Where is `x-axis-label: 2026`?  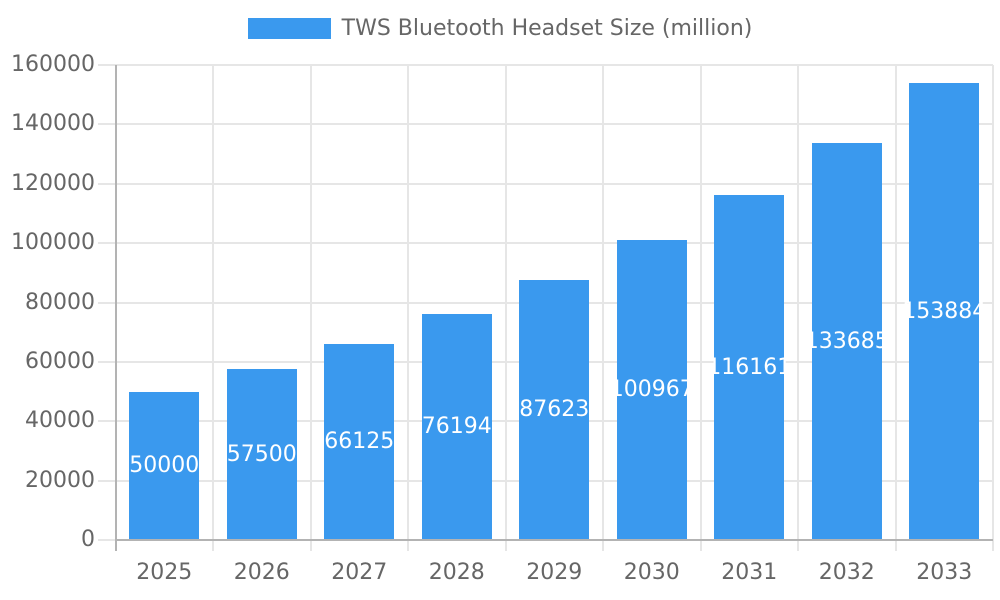 x-axis-label: 2026 is located at coordinates (261, 572).